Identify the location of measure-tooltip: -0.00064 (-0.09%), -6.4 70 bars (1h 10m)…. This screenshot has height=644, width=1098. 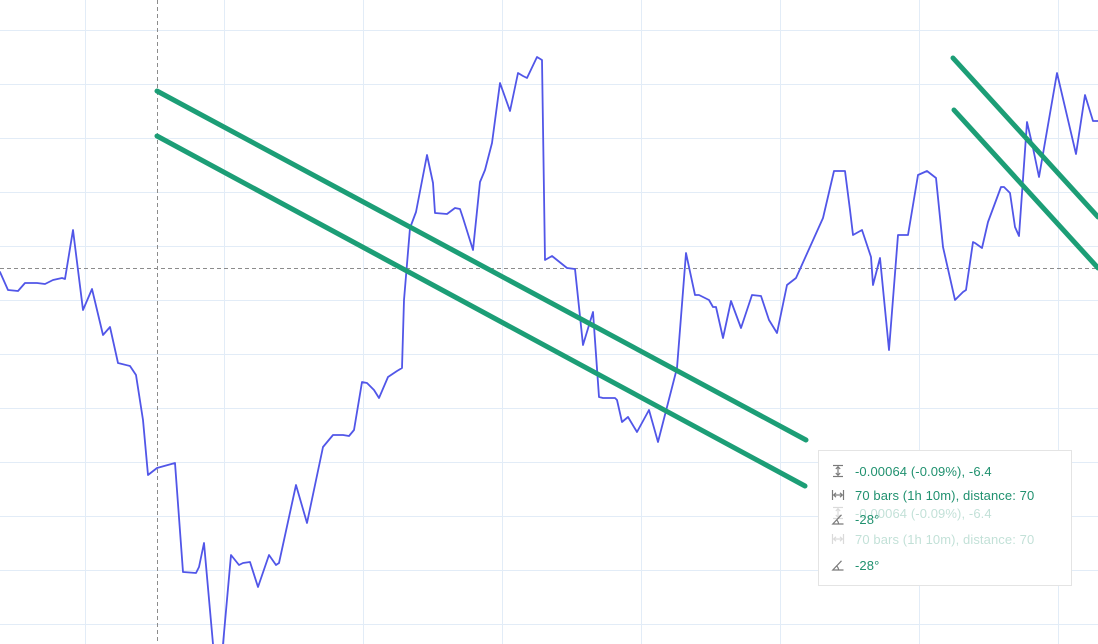
(945, 518).